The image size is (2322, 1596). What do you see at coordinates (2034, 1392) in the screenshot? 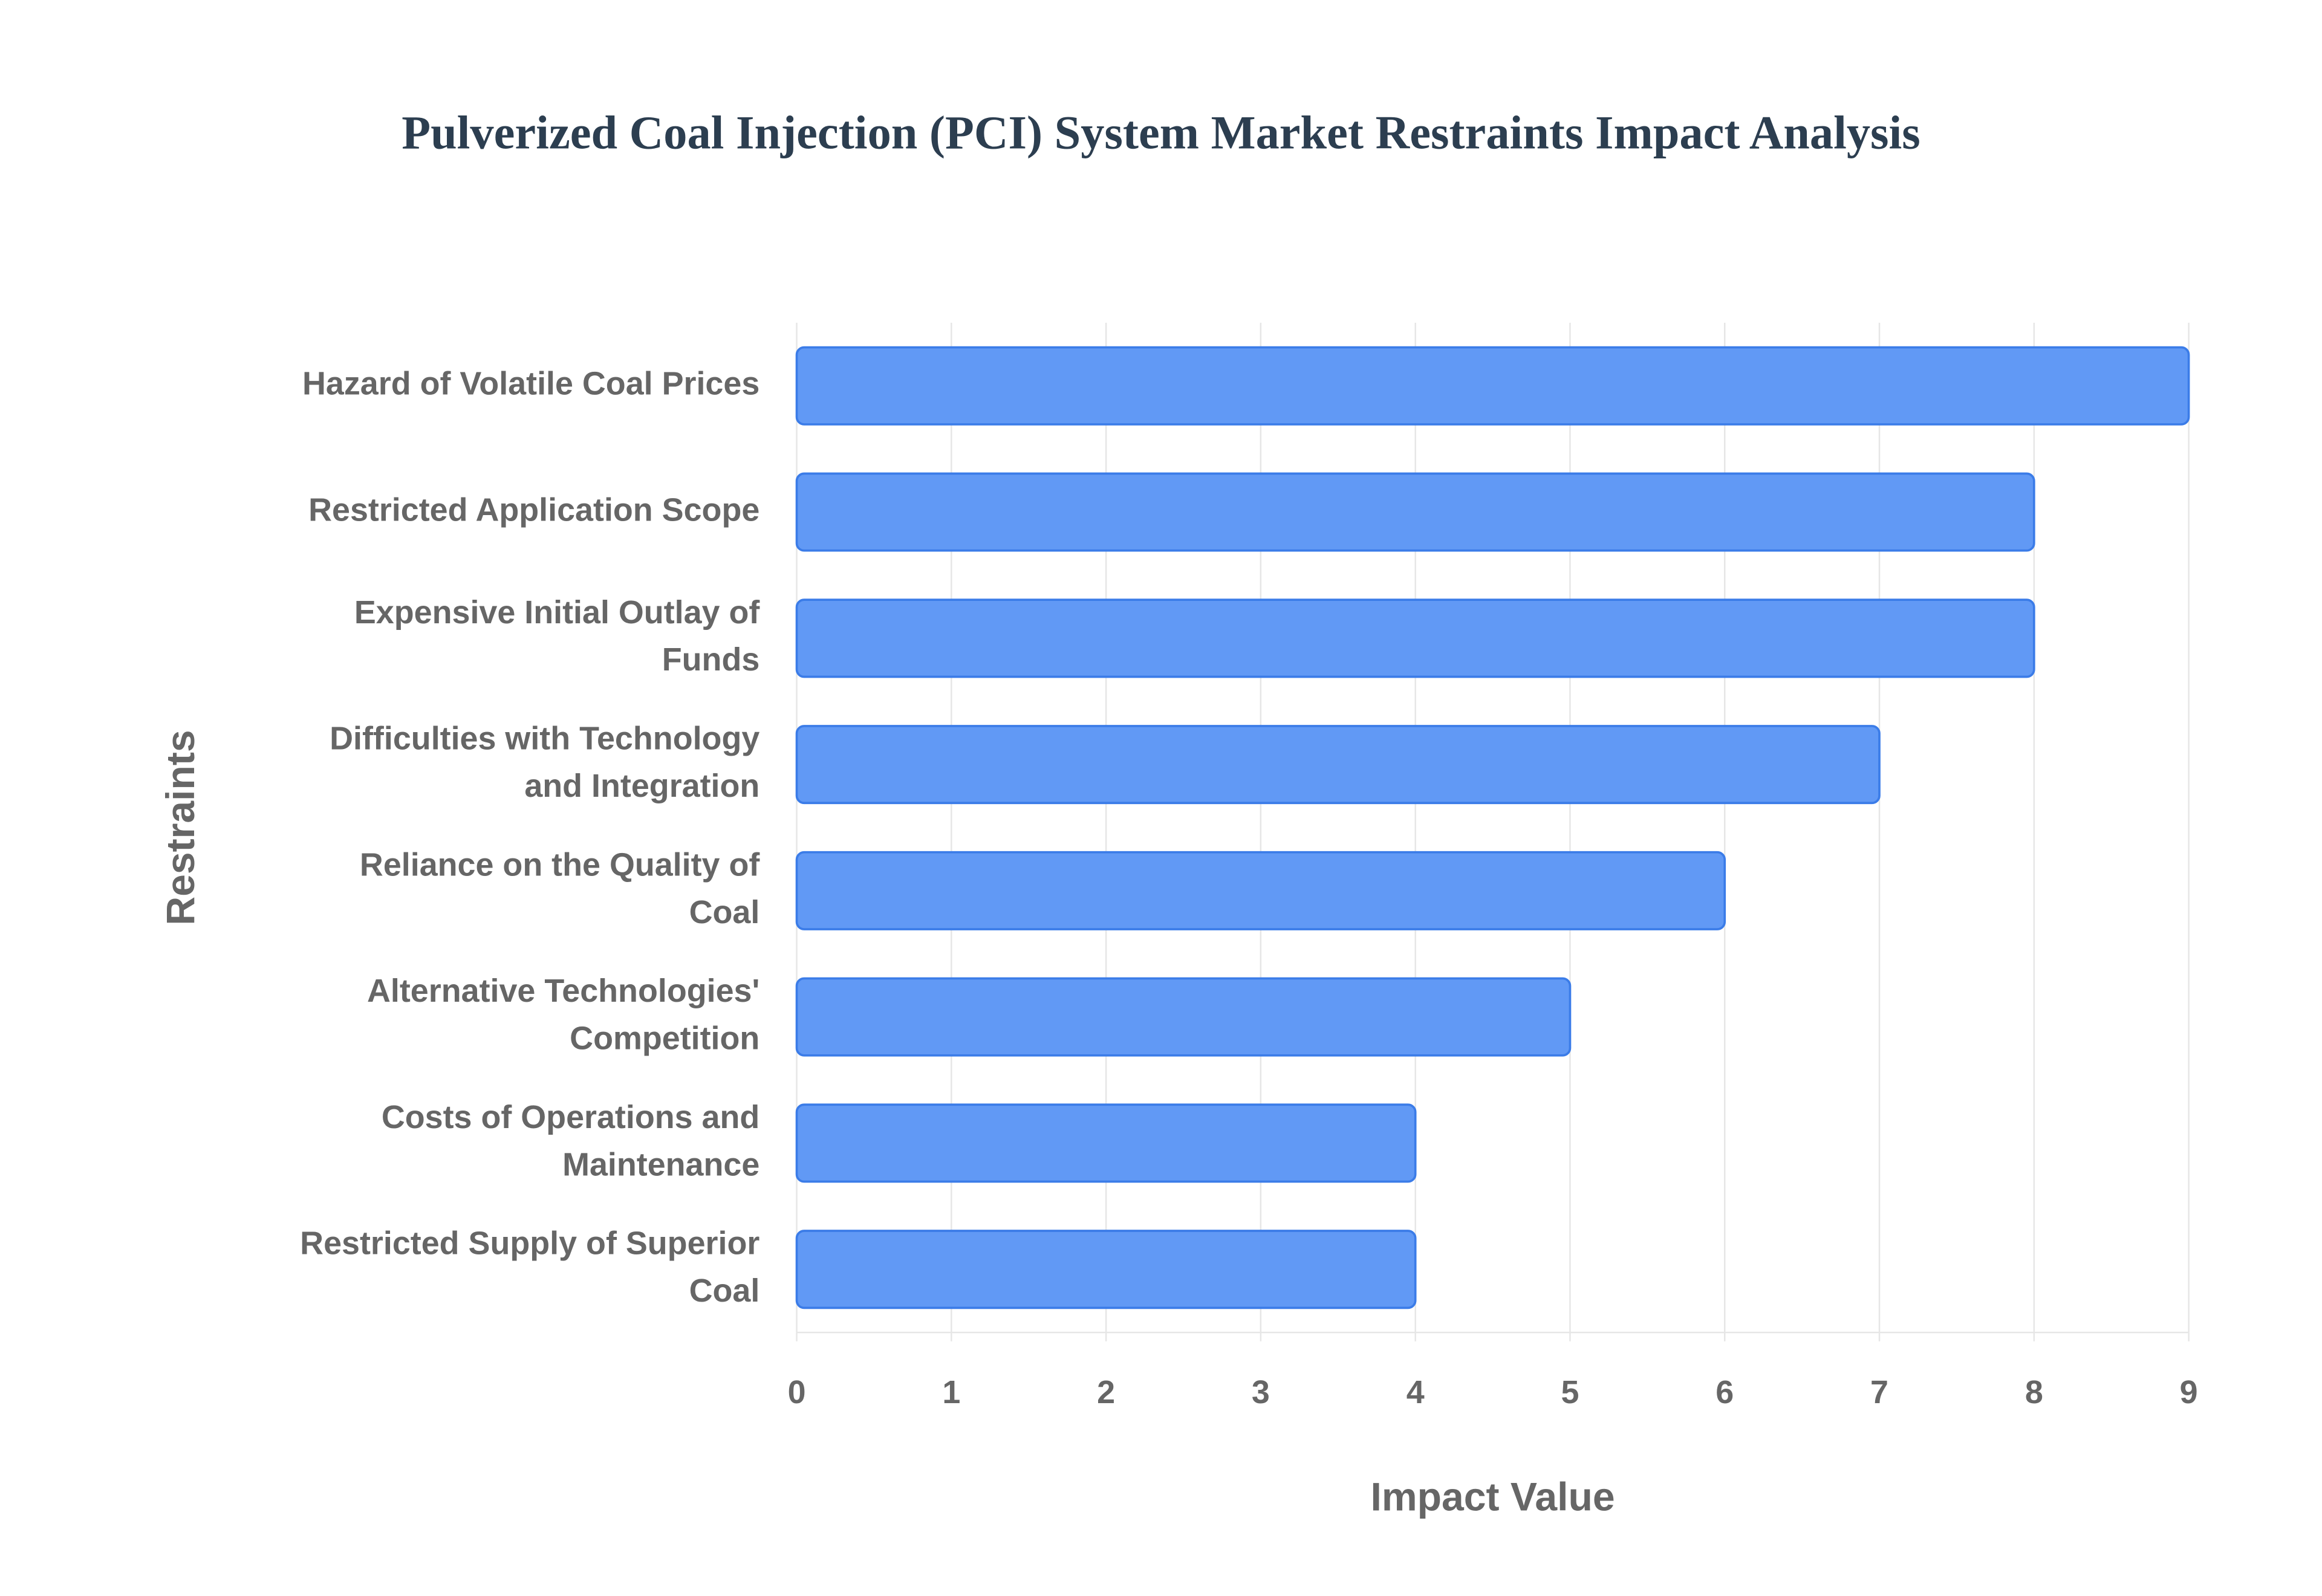
I see `x-tick-label: 8` at bounding box center [2034, 1392].